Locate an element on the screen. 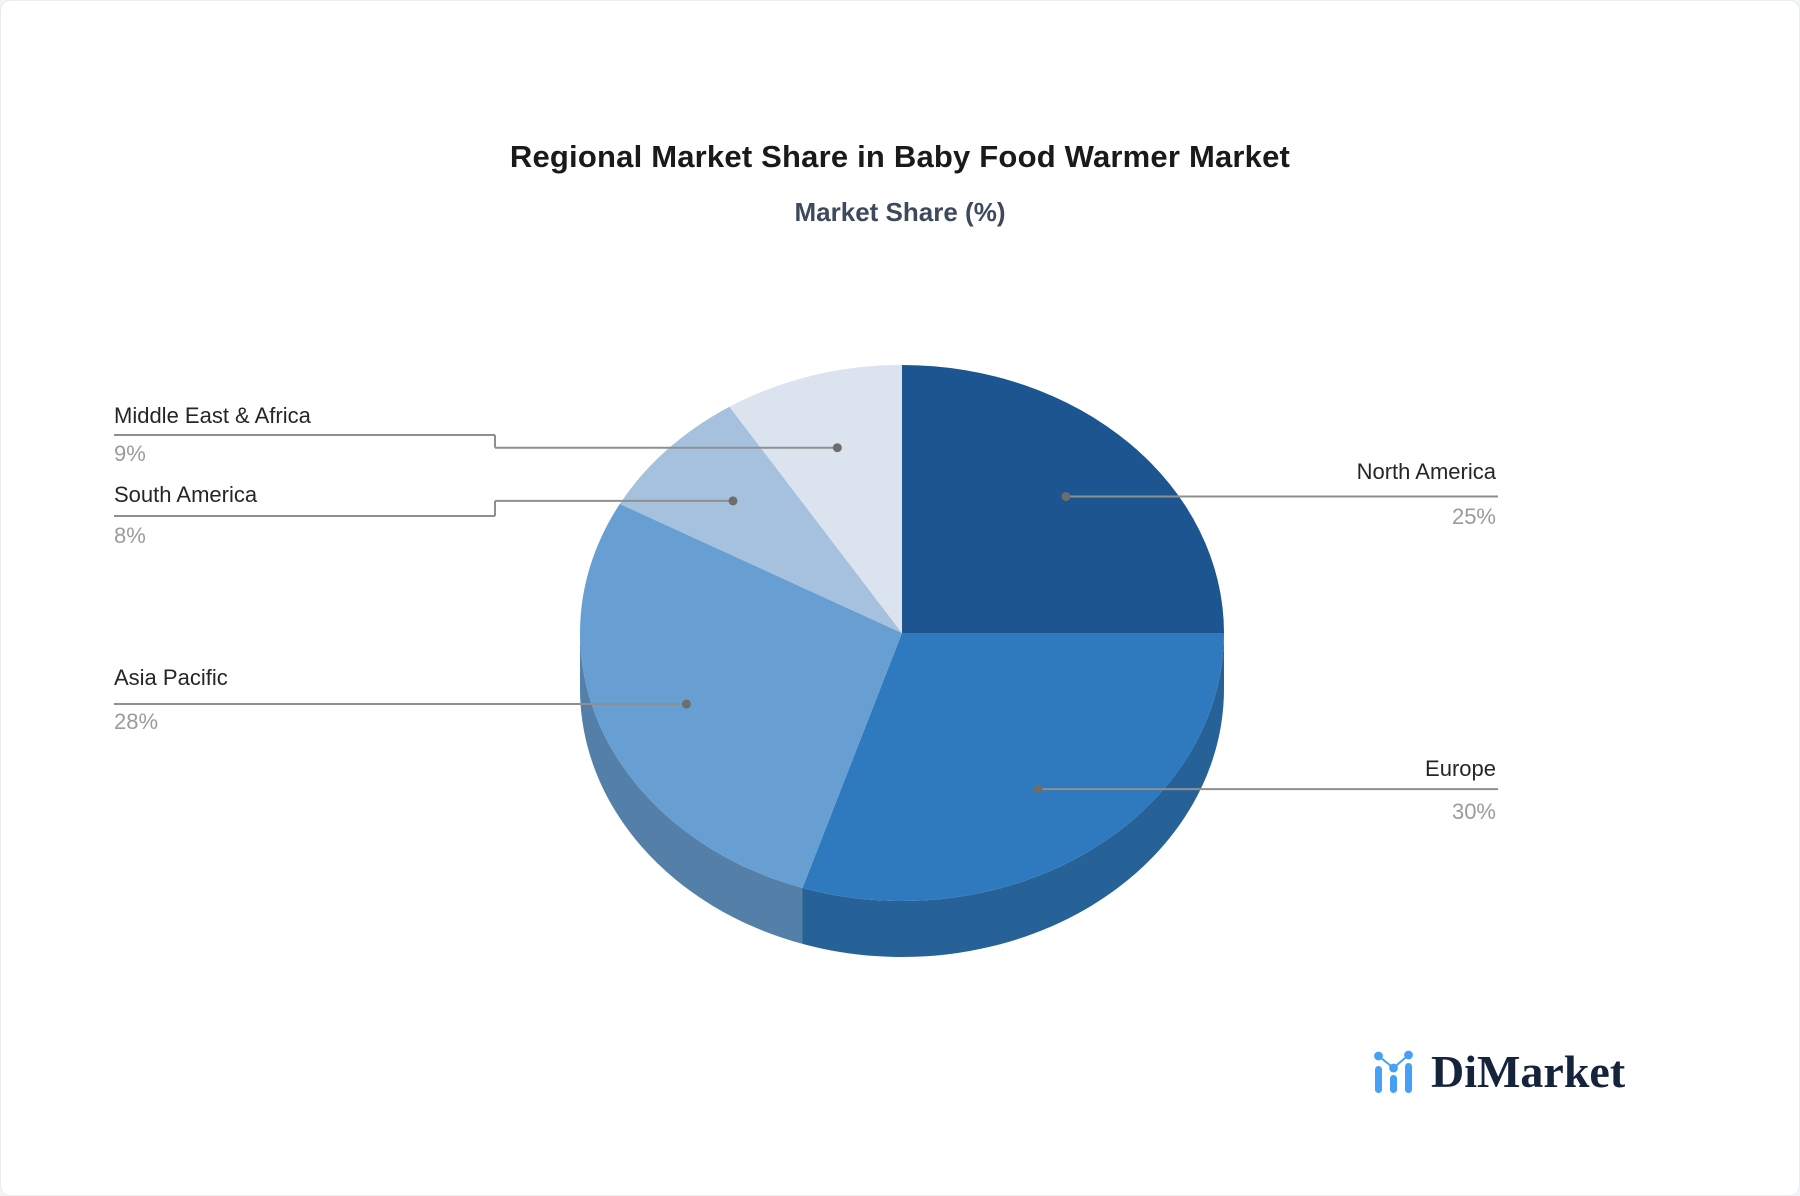 The width and height of the screenshot is (1800, 1196). leader-south-america is located at coordinates (426, 506).